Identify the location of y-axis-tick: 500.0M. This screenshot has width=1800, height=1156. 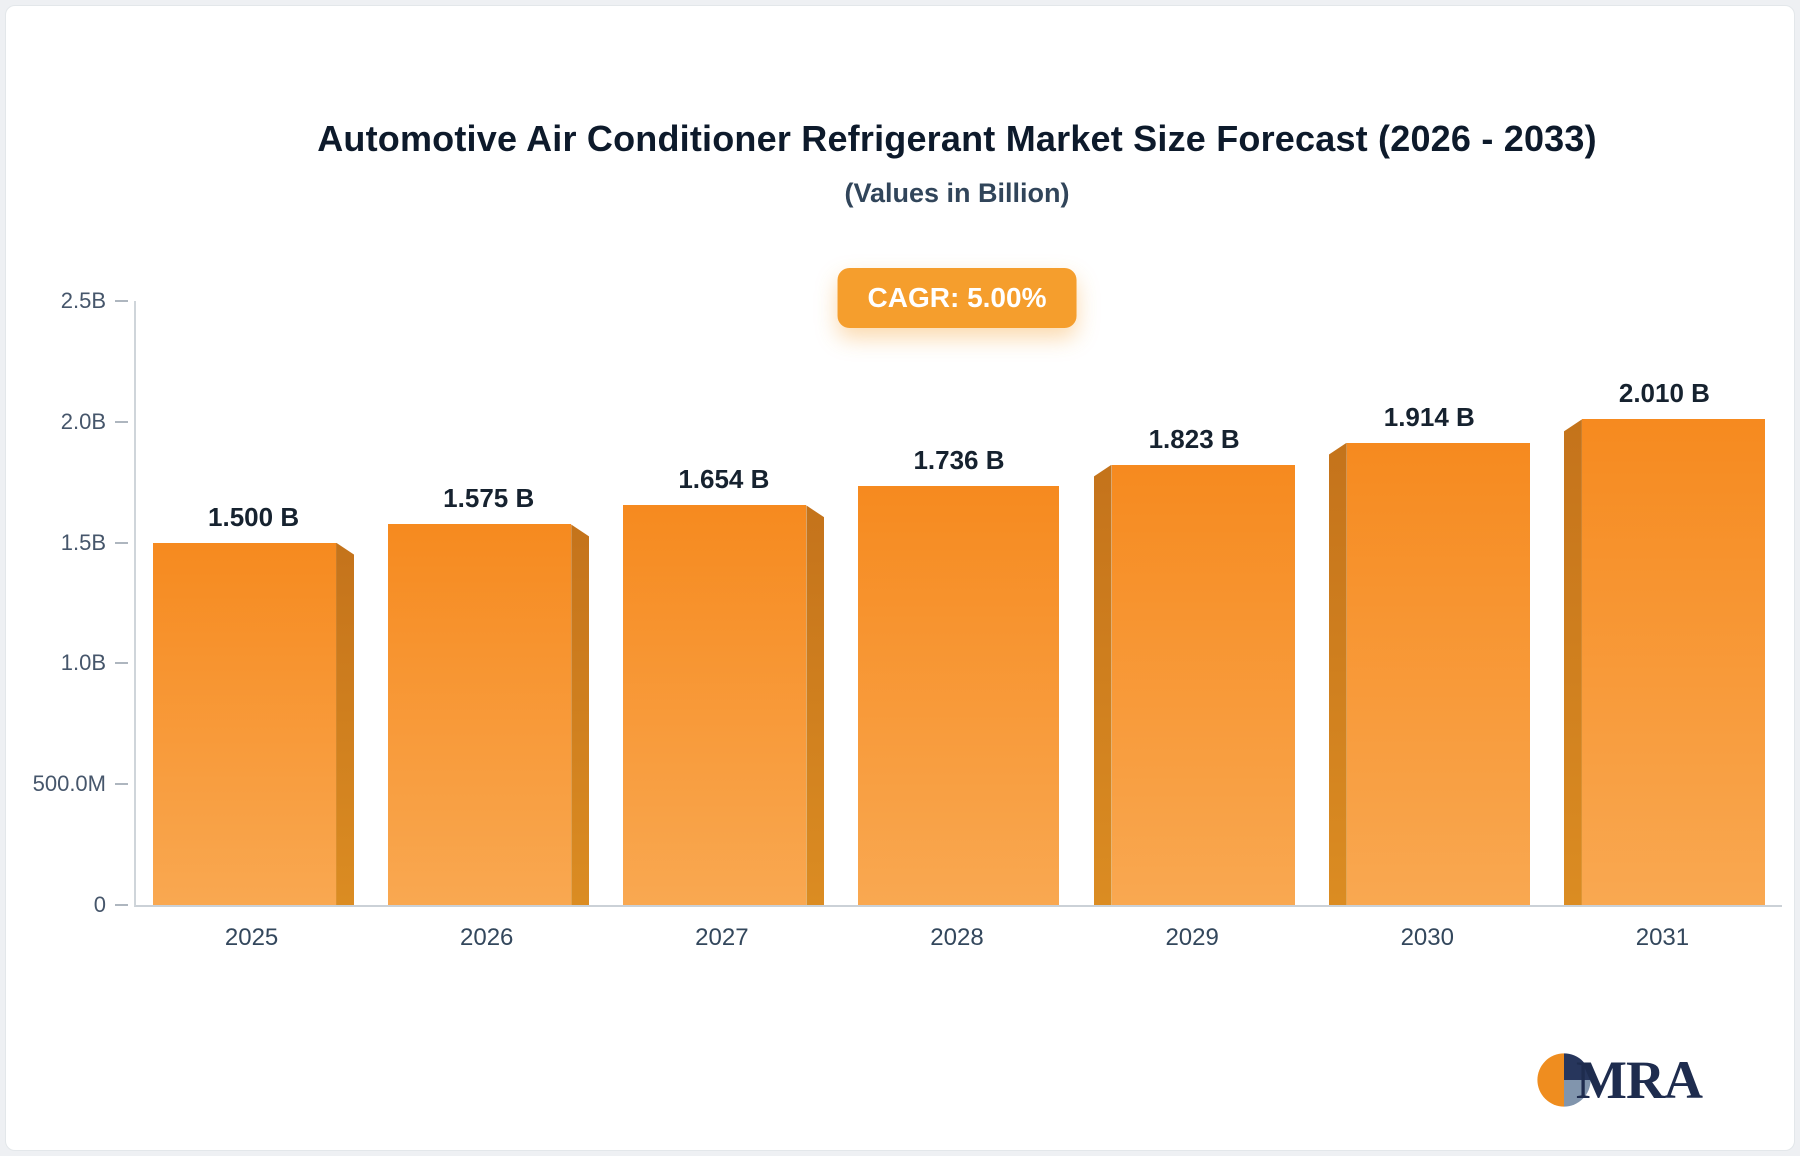
(80, 784).